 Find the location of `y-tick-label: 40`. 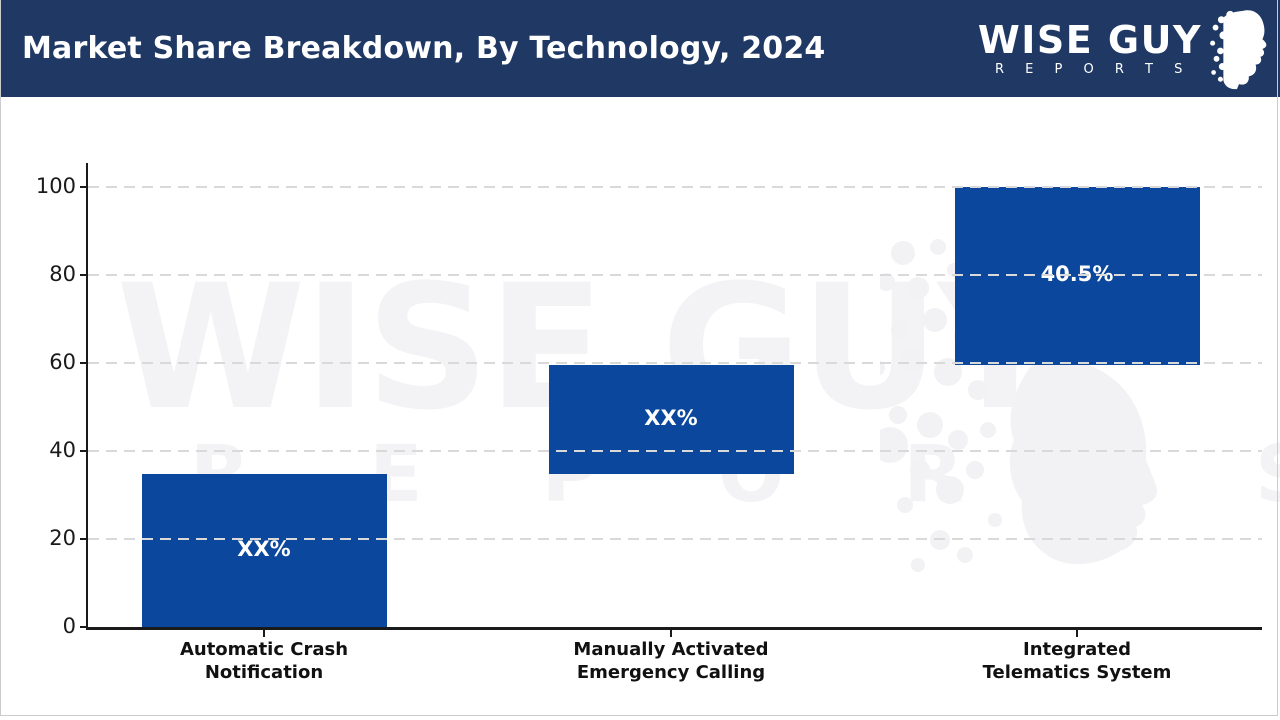

y-tick-label: 40 is located at coordinates (62, 450).